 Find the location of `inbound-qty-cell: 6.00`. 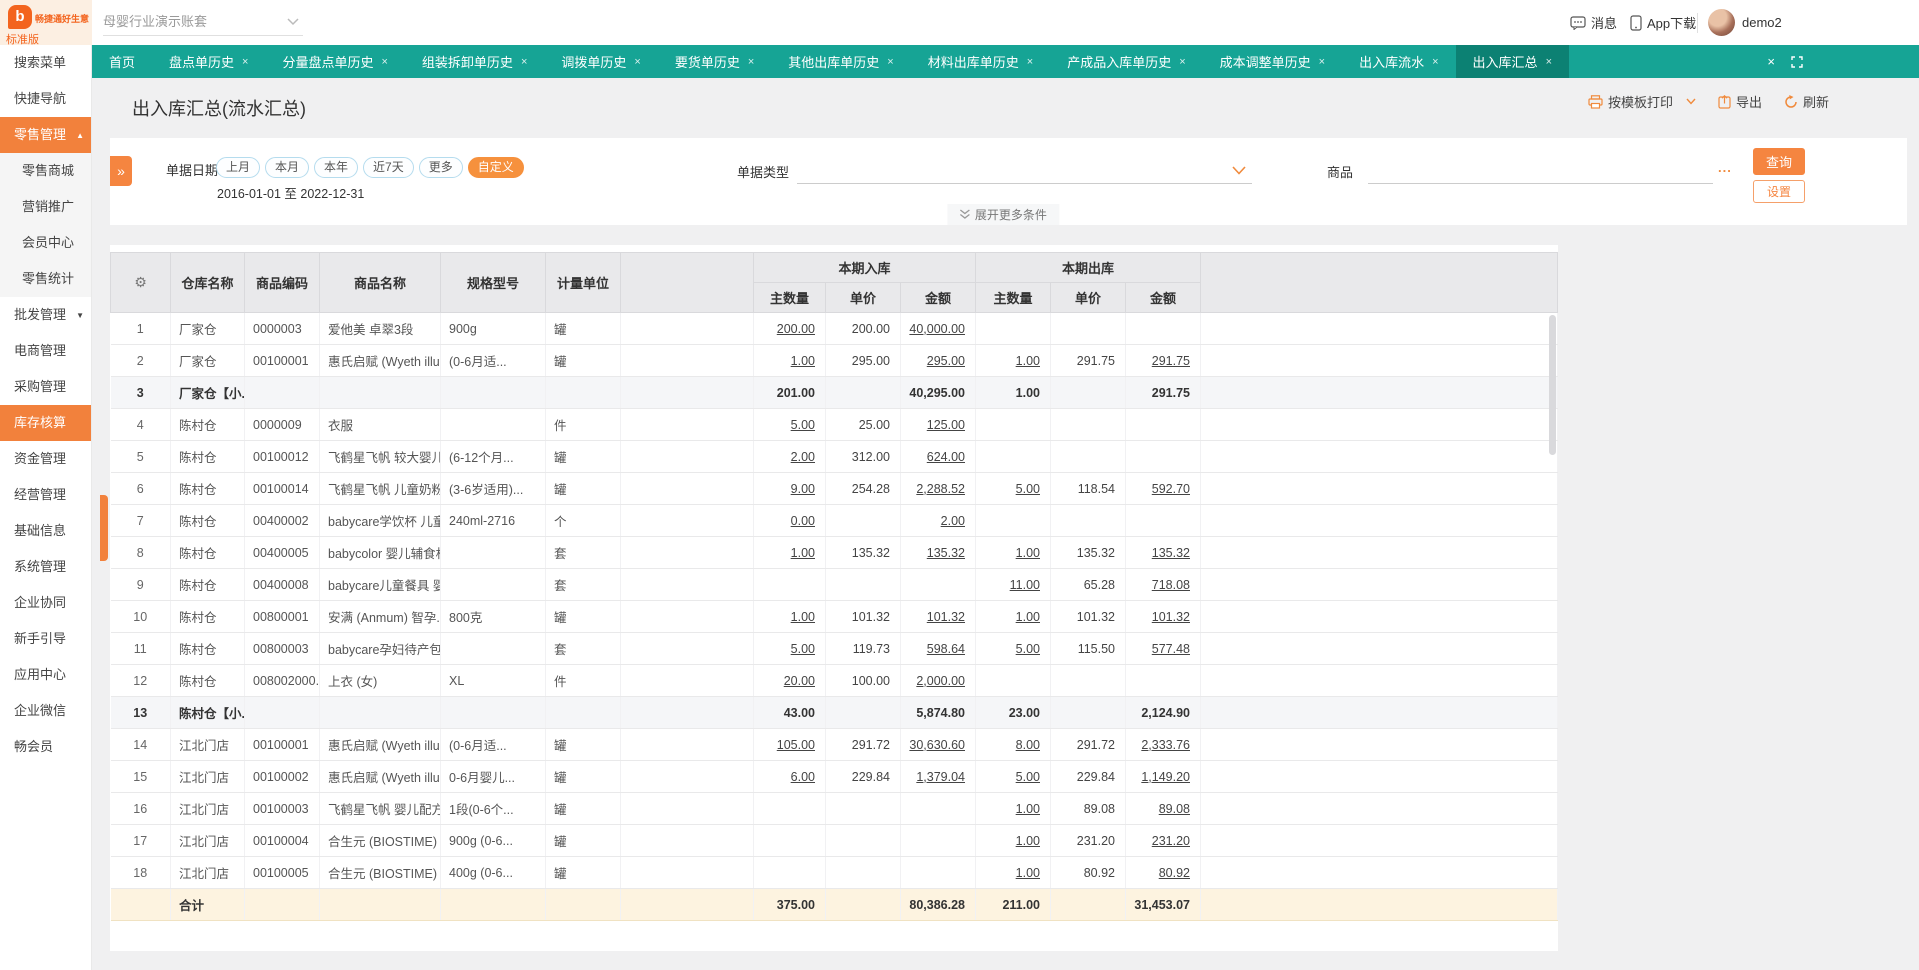

inbound-qty-cell: 6.00 is located at coordinates (789, 776).